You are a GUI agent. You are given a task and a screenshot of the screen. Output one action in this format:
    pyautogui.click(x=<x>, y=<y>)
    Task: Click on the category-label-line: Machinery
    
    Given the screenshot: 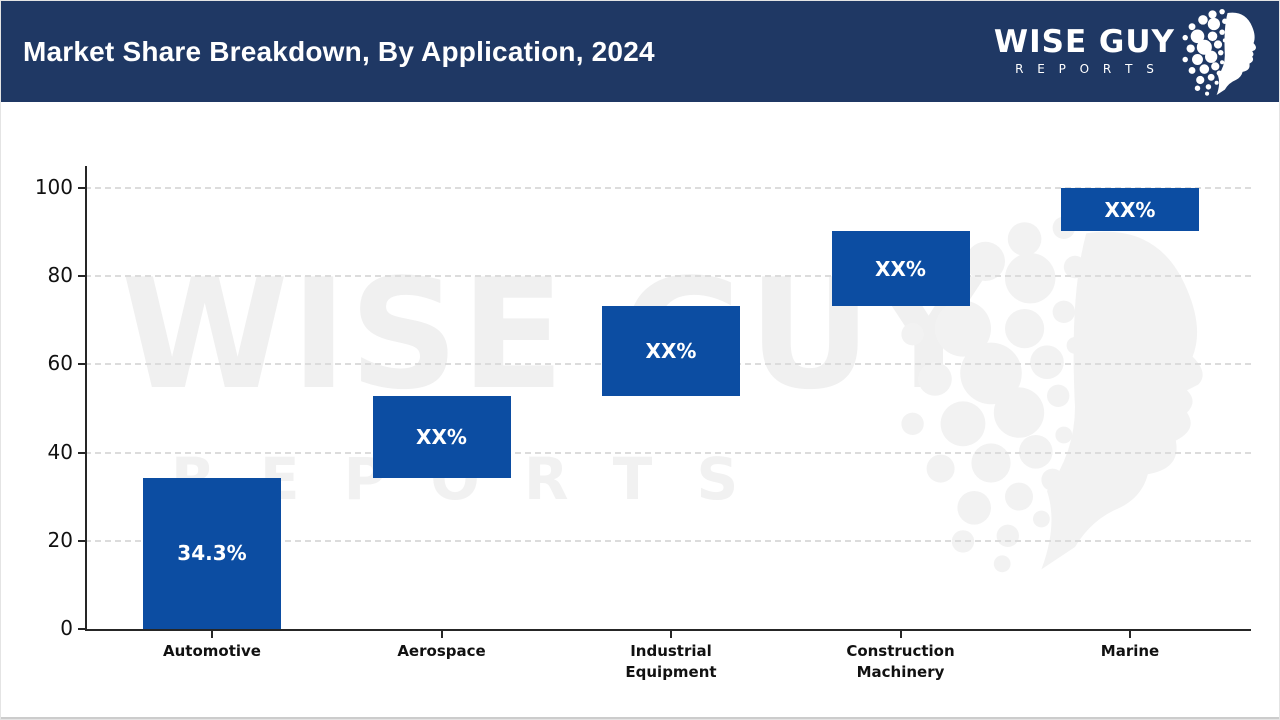 What is the action you would take?
    pyautogui.click(x=900, y=672)
    